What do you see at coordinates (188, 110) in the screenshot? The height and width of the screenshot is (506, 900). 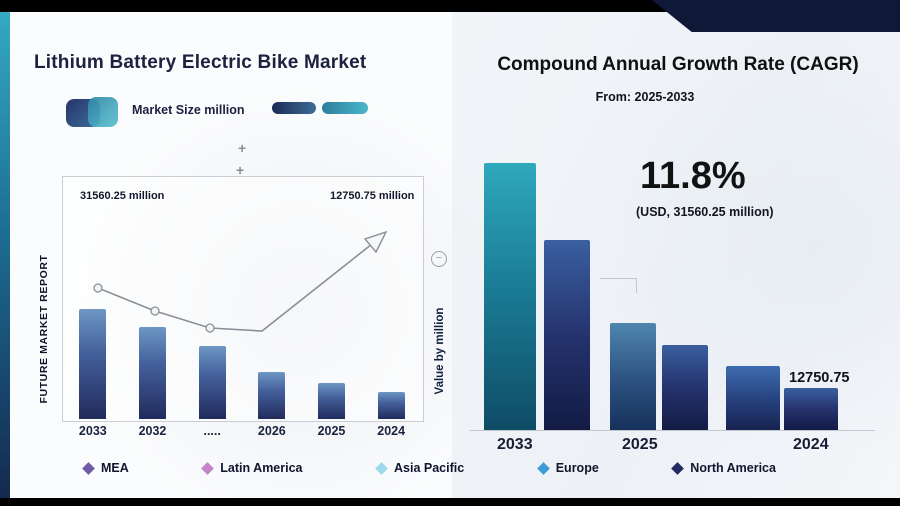 I see `market-size-legend-label: Market Size million` at bounding box center [188, 110].